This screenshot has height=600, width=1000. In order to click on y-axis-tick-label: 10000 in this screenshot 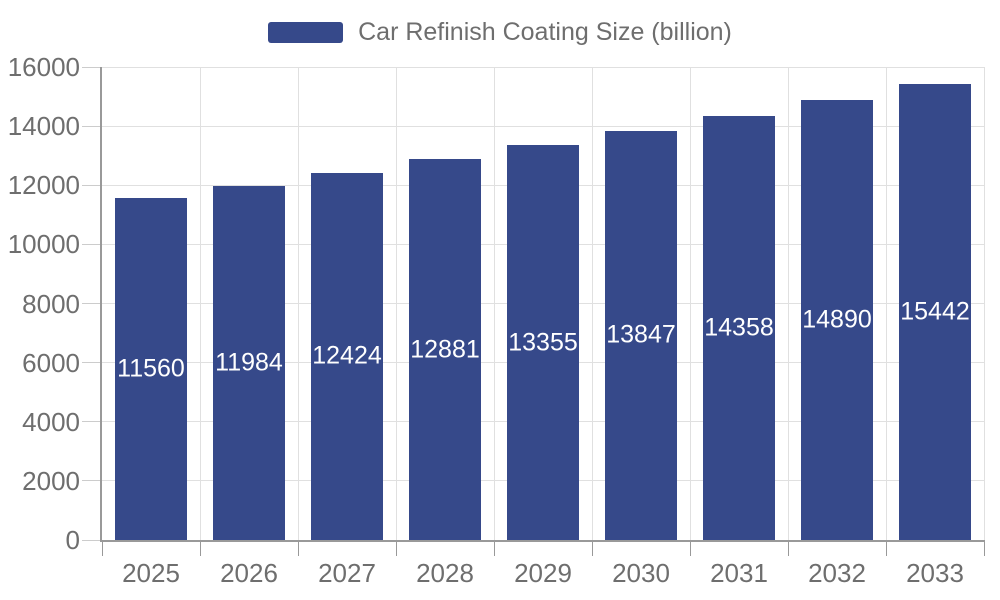, I will do `click(43, 244)`.